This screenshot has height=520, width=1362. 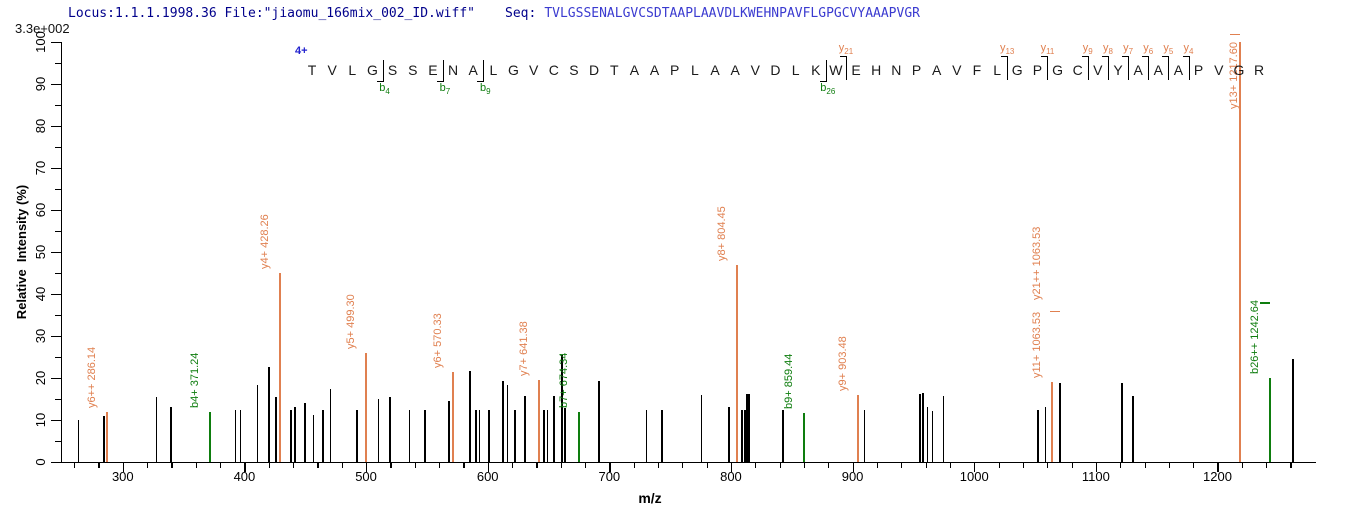 I want to click on y-axis-tick-label: 30, so click(x=40, y=336).